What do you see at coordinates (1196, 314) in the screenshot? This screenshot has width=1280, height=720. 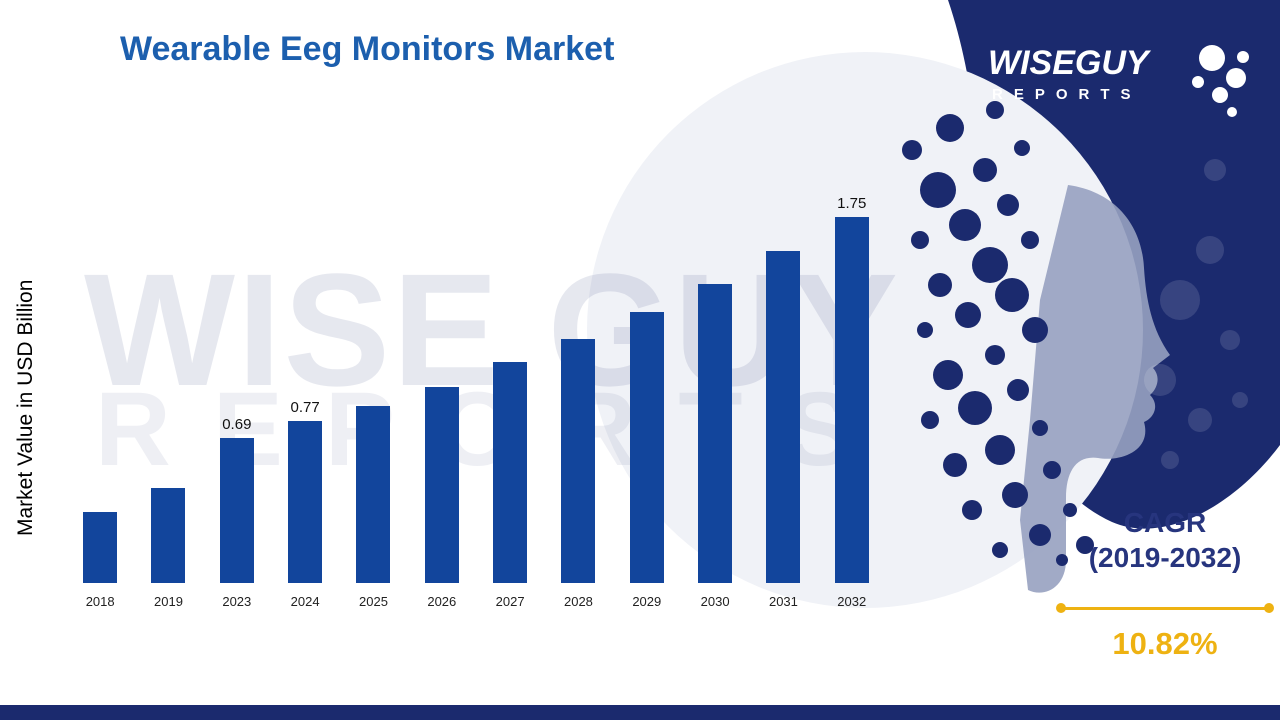 I see `navy-inner-dots` at bounding box center [1196, 314].